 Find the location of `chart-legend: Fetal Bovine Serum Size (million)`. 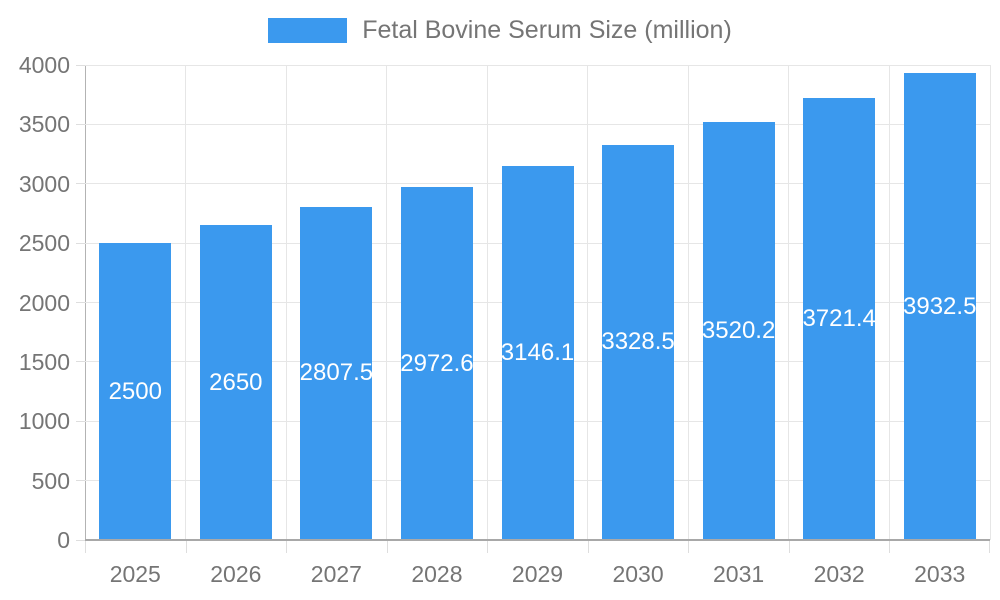

chart-legend: Fetal Bovine Serum Size (million) is located at coordinates (500, 30).